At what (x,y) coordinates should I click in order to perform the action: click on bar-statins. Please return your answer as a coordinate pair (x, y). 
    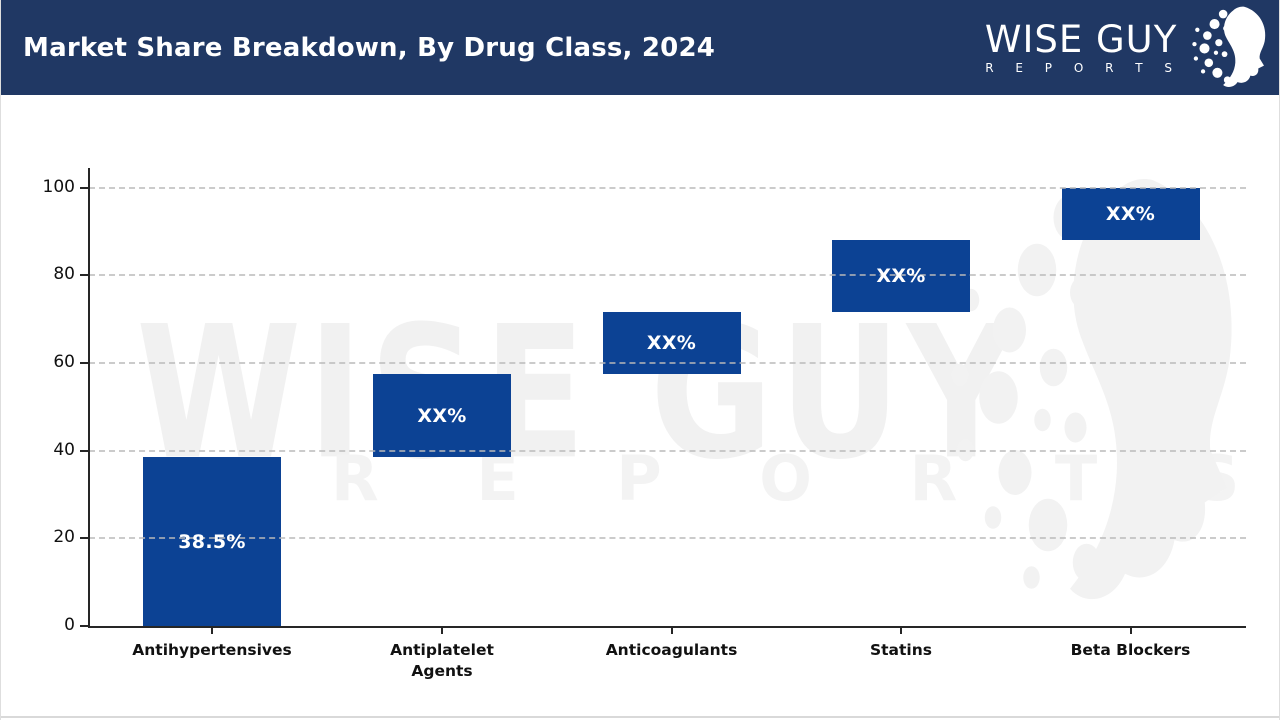
    Looking at the image, I should click on (901, 276).